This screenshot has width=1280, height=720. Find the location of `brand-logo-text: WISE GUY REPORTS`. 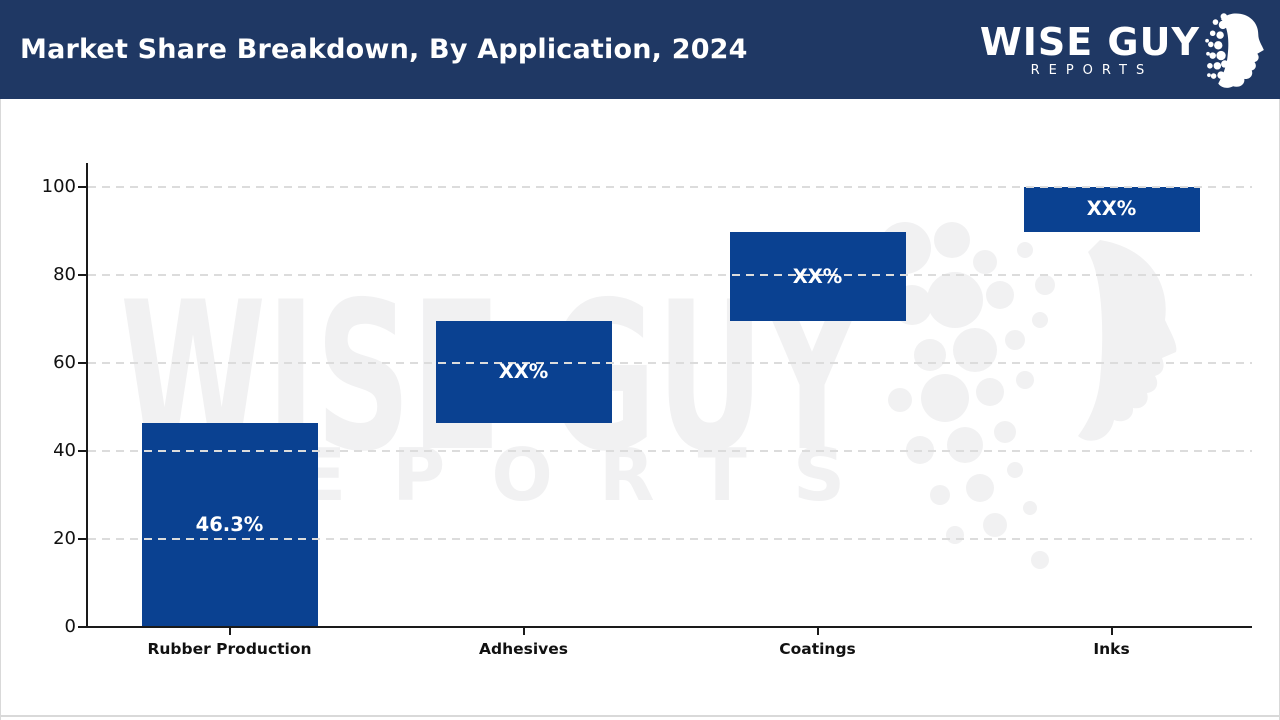

brand-logo-text: WISE GUY REPORTS is located at coordinates (1090, 50).